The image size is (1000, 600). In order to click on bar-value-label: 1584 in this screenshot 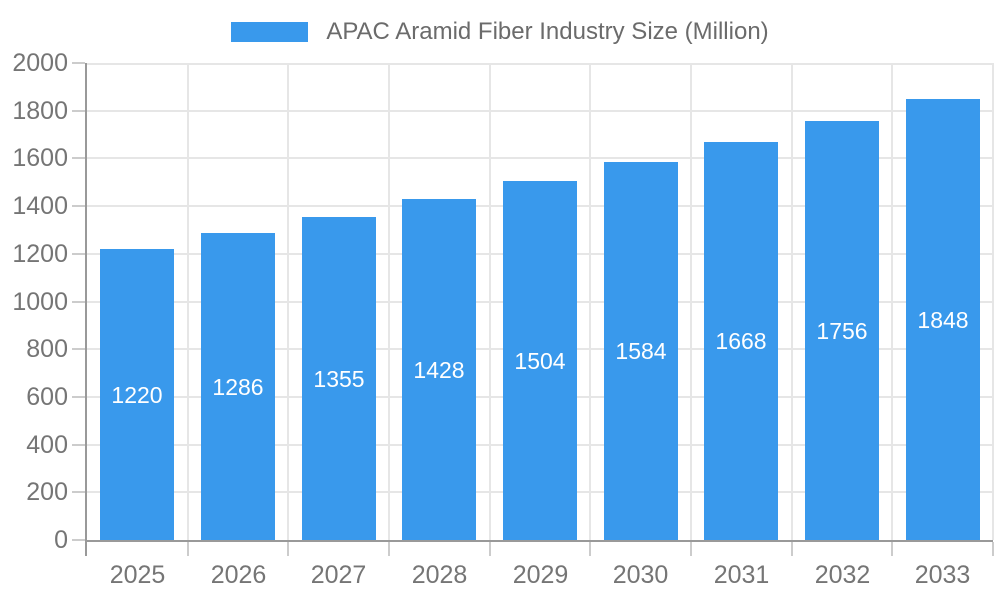, I will do `click(641, 351)`.